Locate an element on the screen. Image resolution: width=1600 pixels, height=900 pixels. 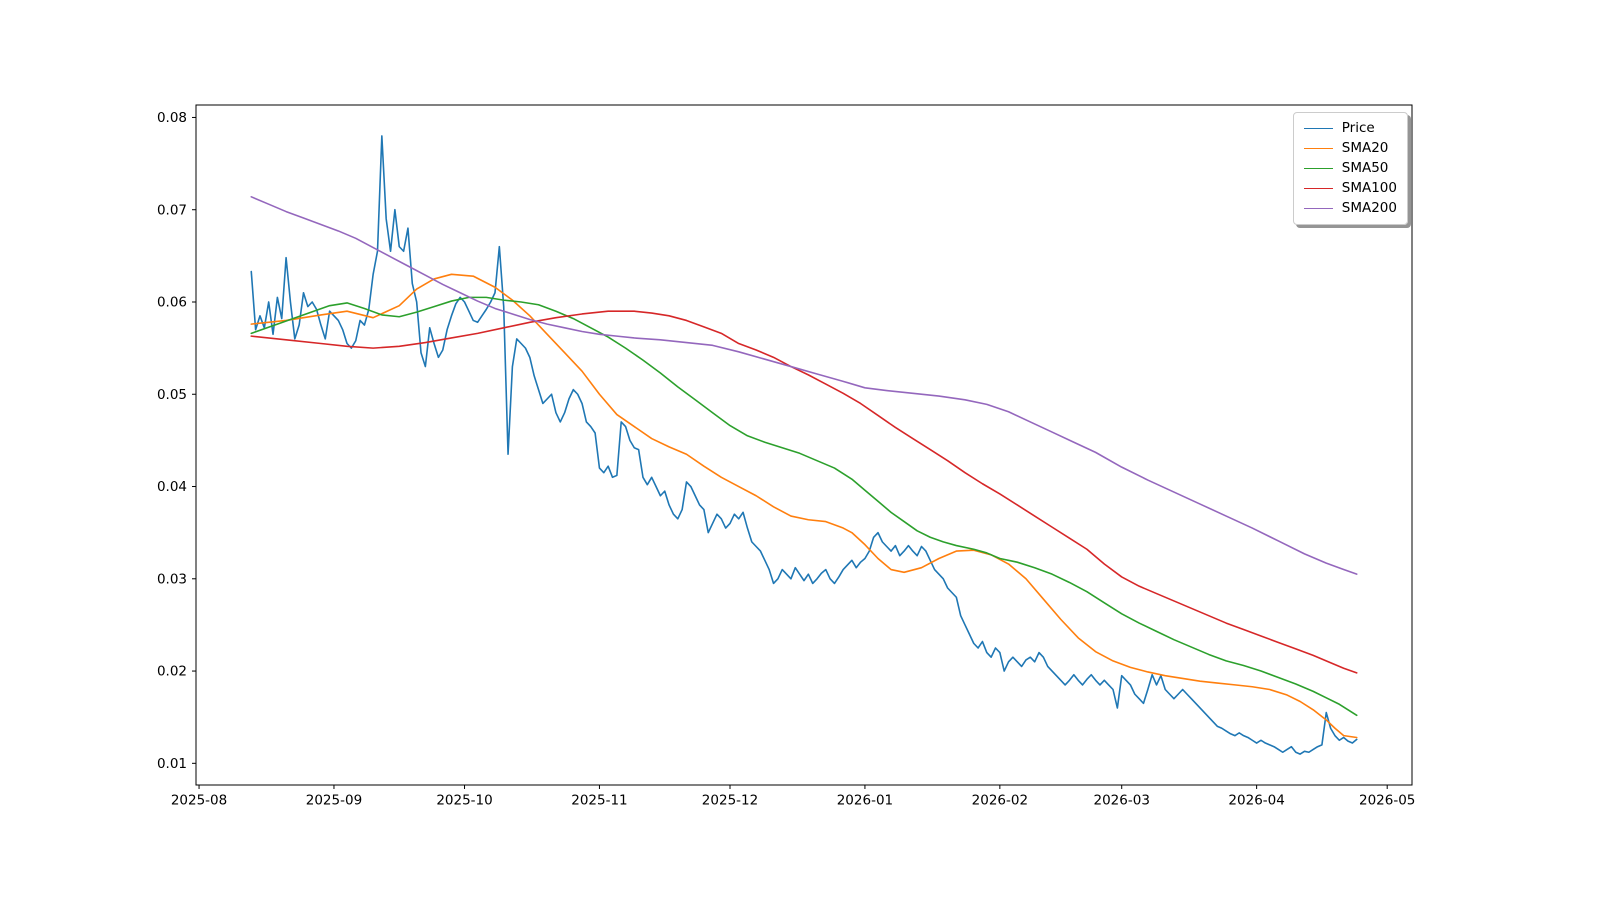
y-tick-label: 0.01 is located at coordinates (172, 764).